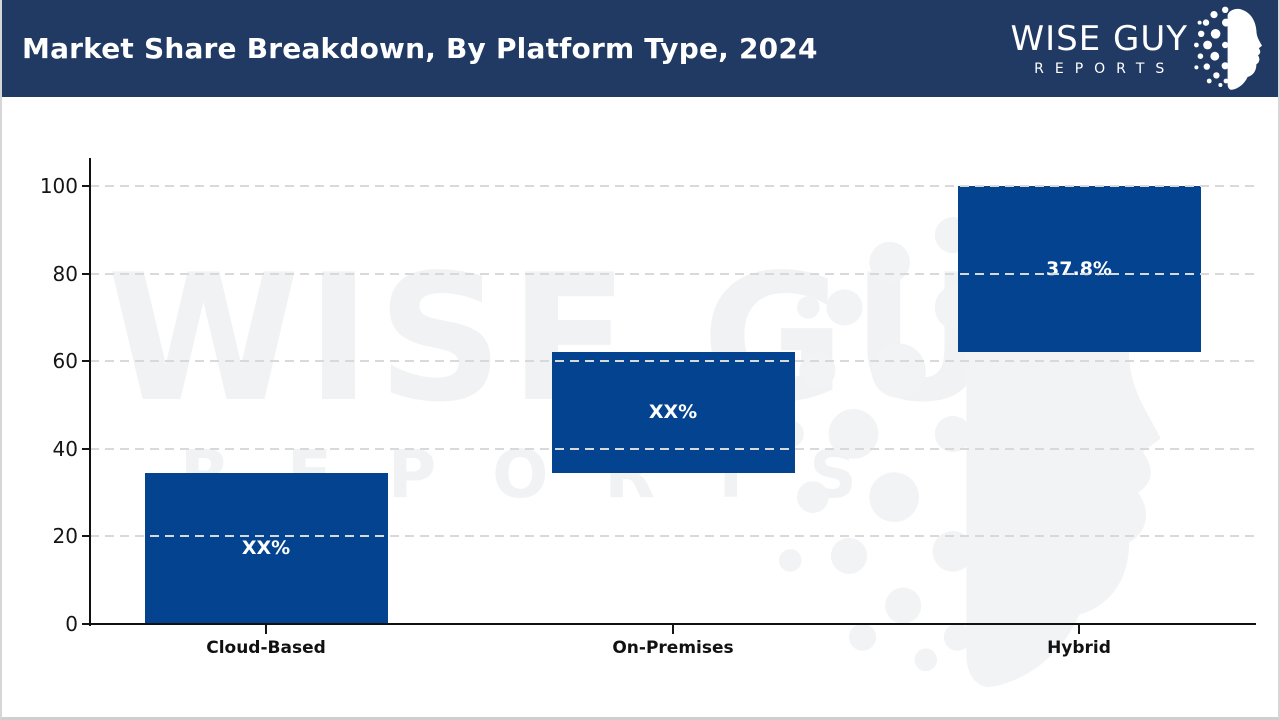 The width and height of the screenshot is (1280, 720). Describe the element at coordinates (266, 648) in the screenshot. I see `x-axis-label-0: Cloud-Based` at that location.